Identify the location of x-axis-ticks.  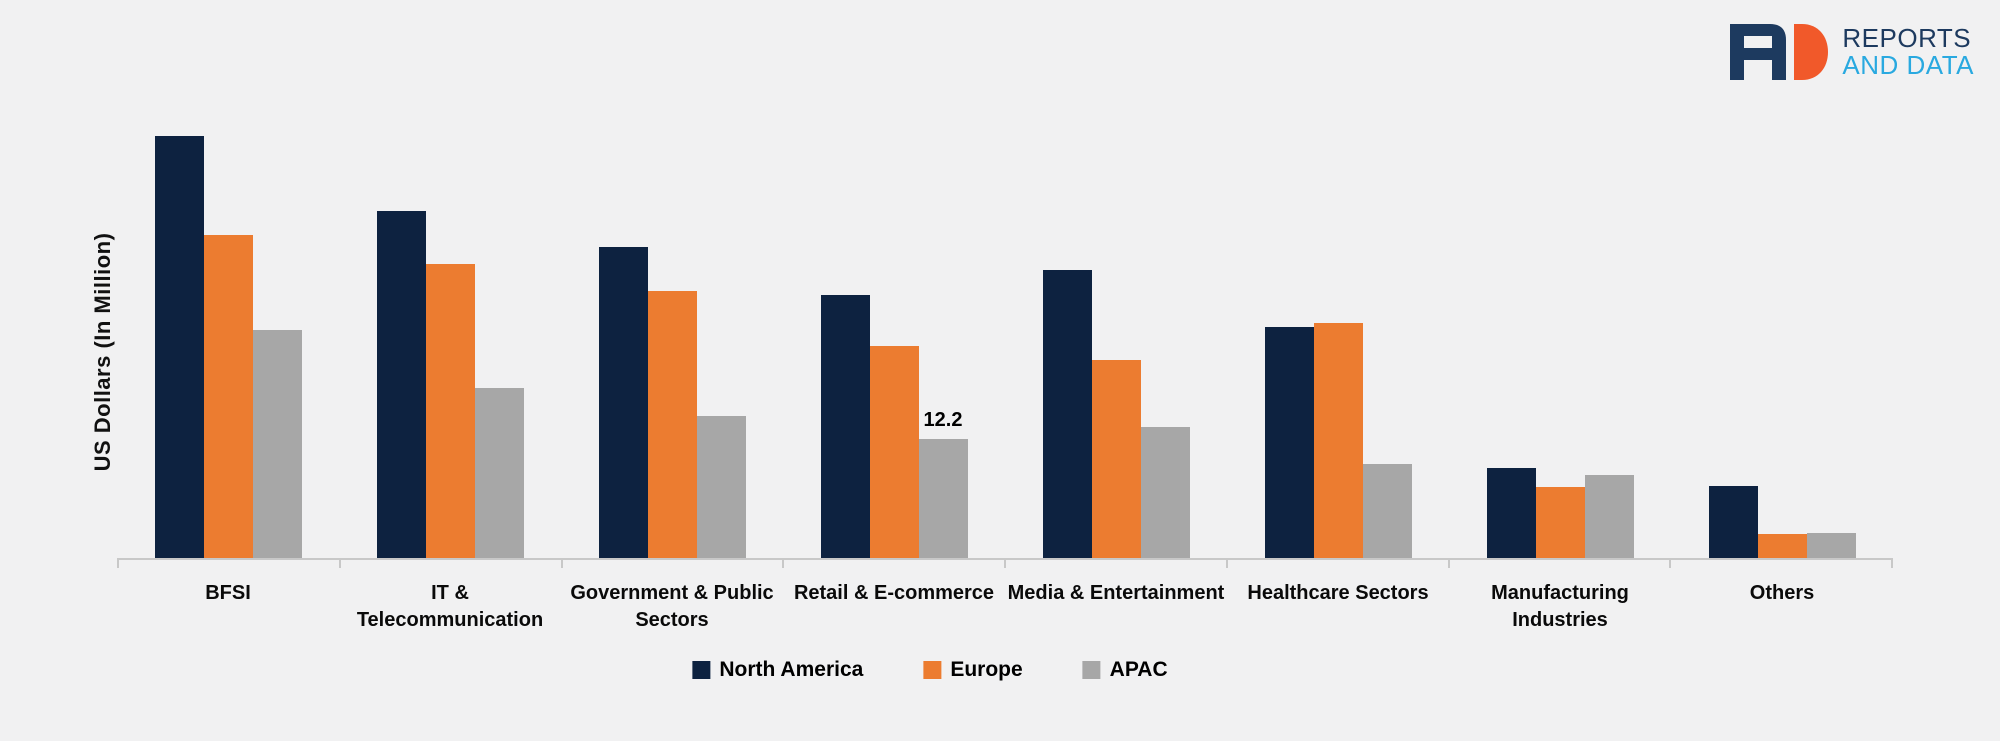
(1005, 564).